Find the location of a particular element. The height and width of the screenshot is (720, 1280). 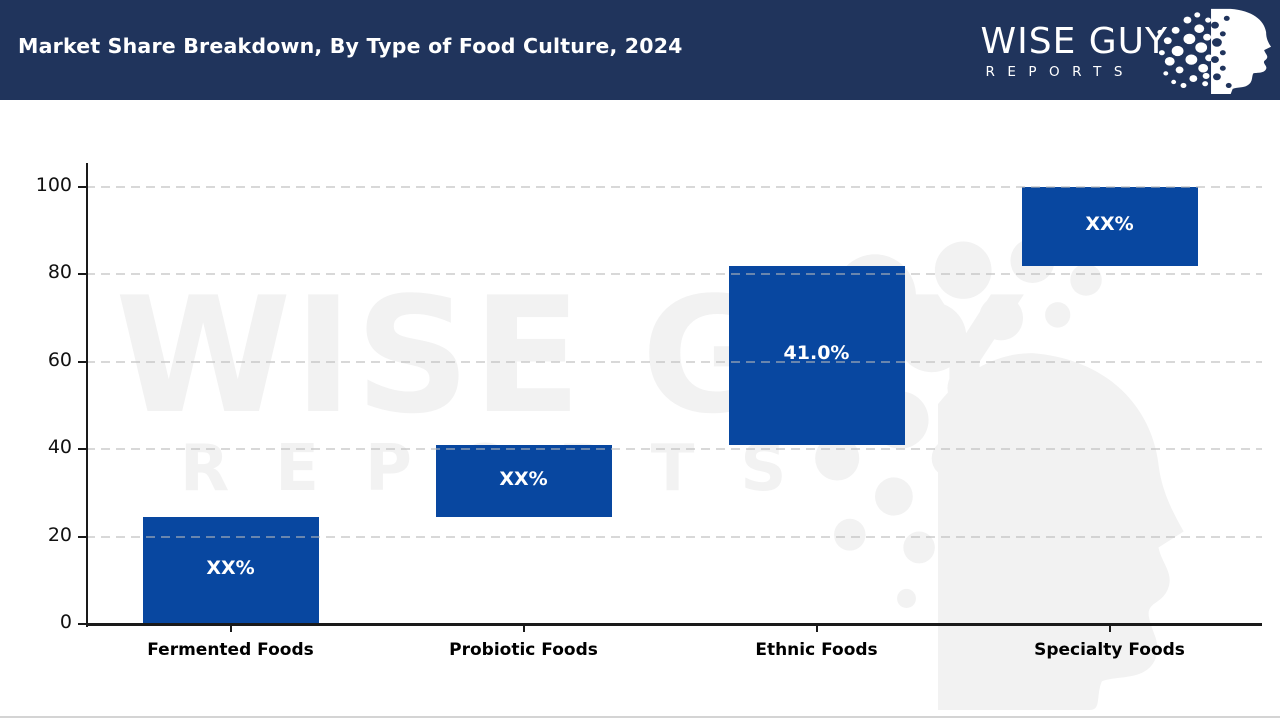

y-tick-label-0: 0 is located at coordinates (65, 622).